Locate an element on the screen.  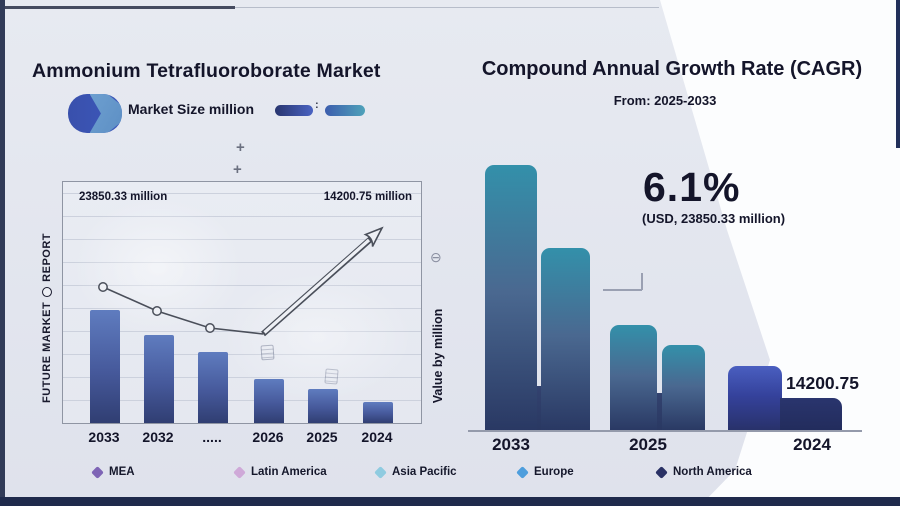
legend-label: Asia Pacific is located at coordinates (424, 472).